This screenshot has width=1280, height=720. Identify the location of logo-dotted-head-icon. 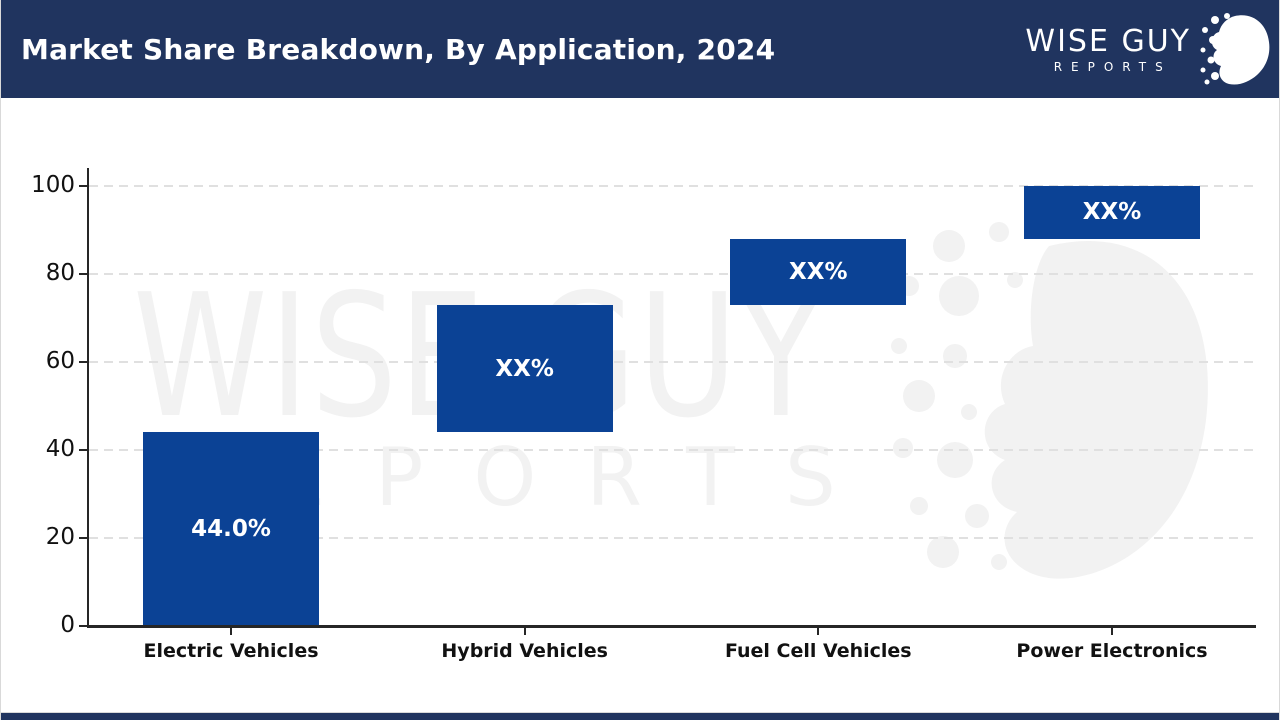
(1235, 49).